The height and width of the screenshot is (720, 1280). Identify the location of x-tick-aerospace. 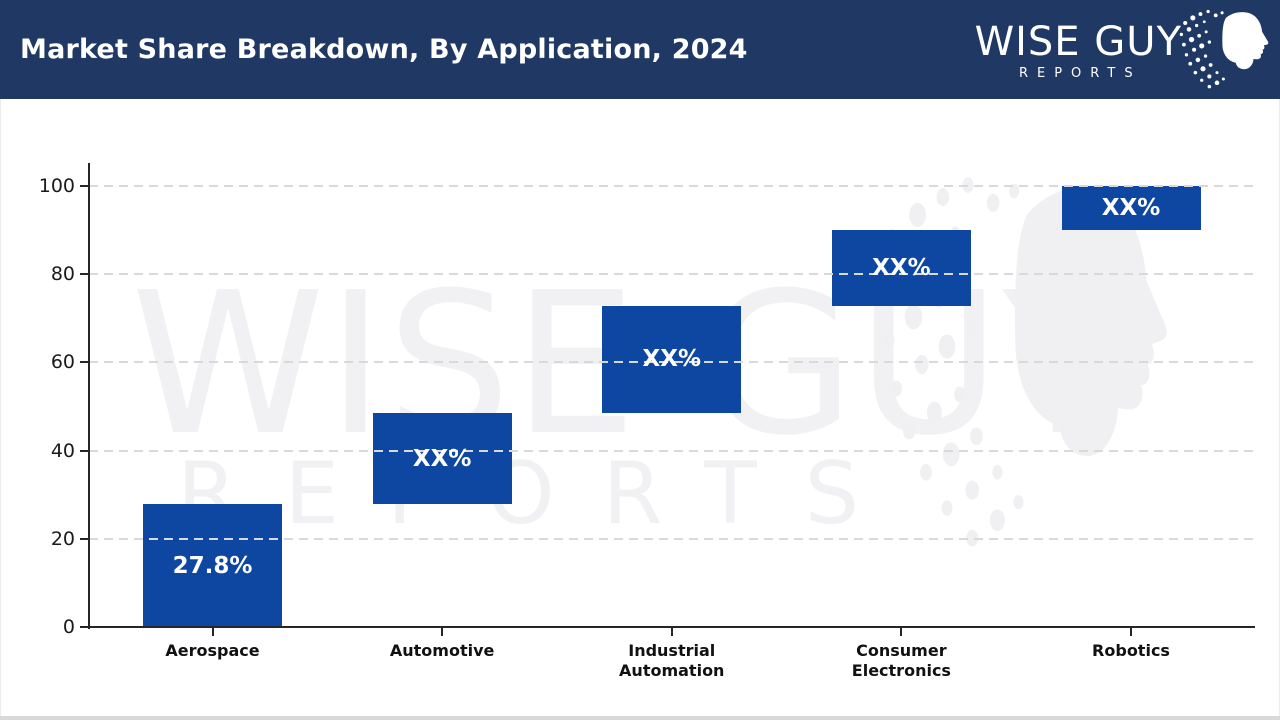
(212, 632).